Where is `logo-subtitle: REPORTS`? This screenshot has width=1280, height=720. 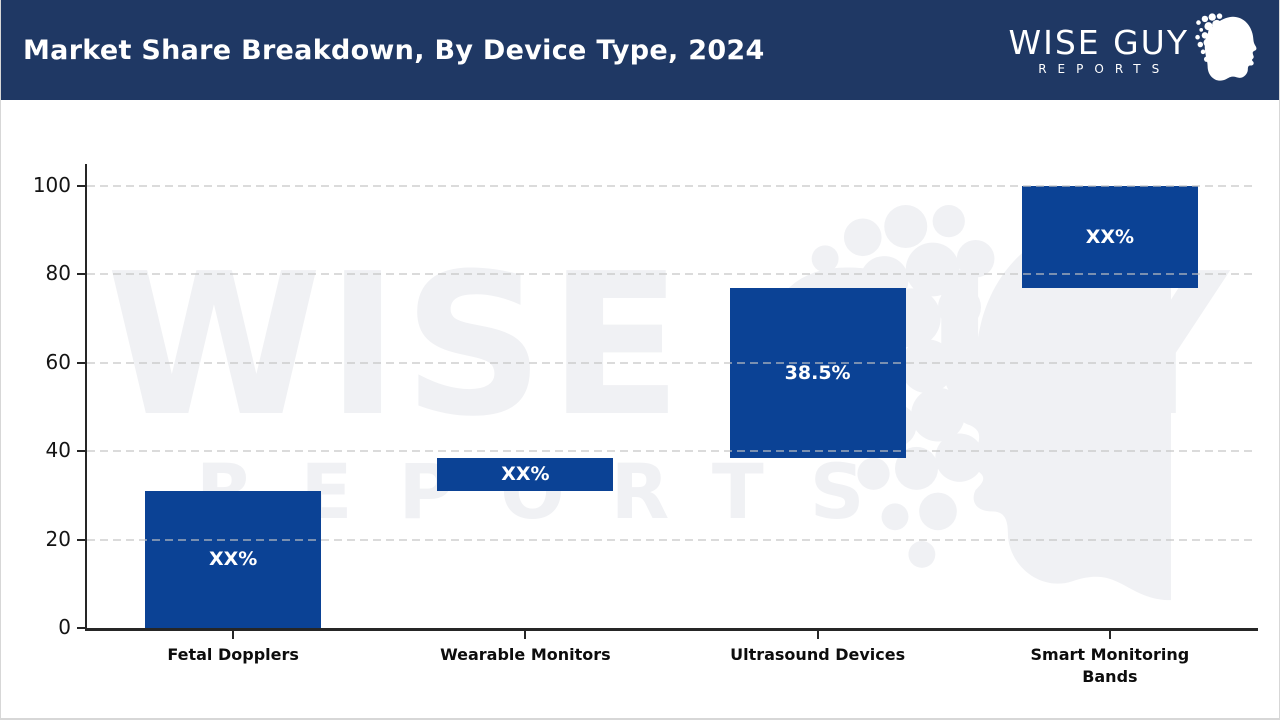
logo-subtitle: REPORTS is located at coordinates (1104, 68).